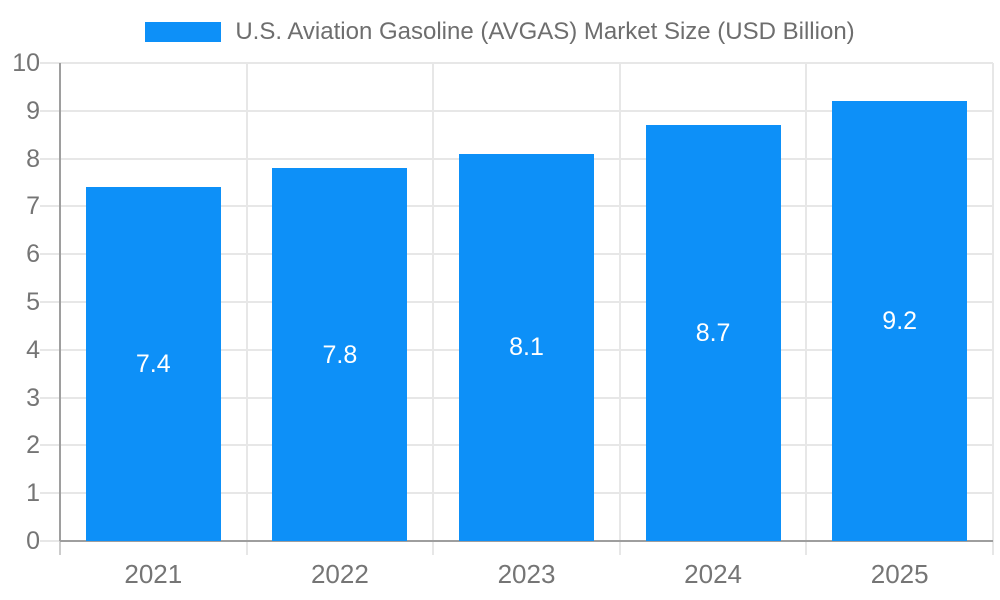  I want to click on x-axis-tick-label-2024: 2024, so click(713, 574).